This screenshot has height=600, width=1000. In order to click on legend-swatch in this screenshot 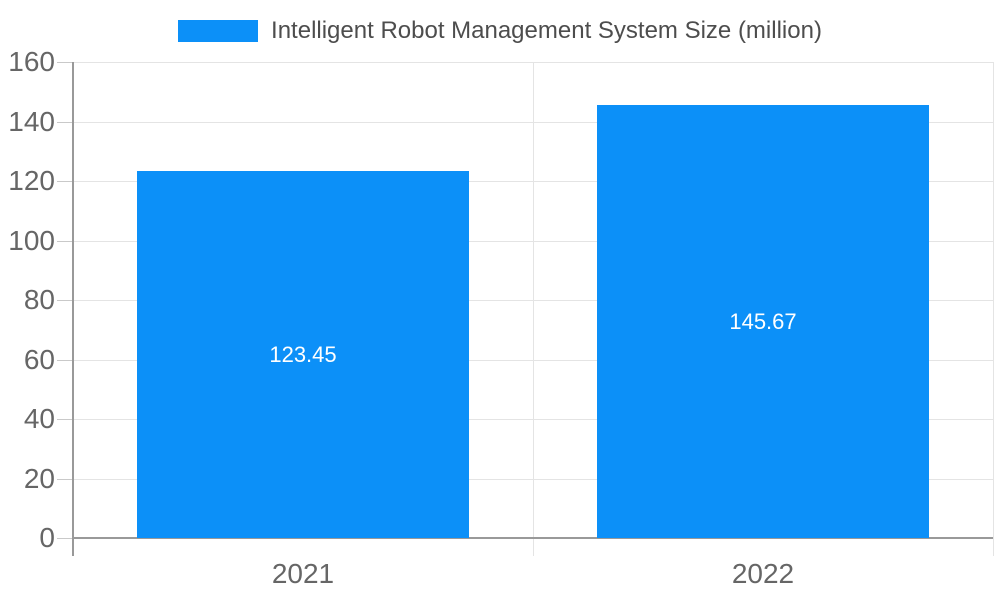, I will do `click(218, 31)`.